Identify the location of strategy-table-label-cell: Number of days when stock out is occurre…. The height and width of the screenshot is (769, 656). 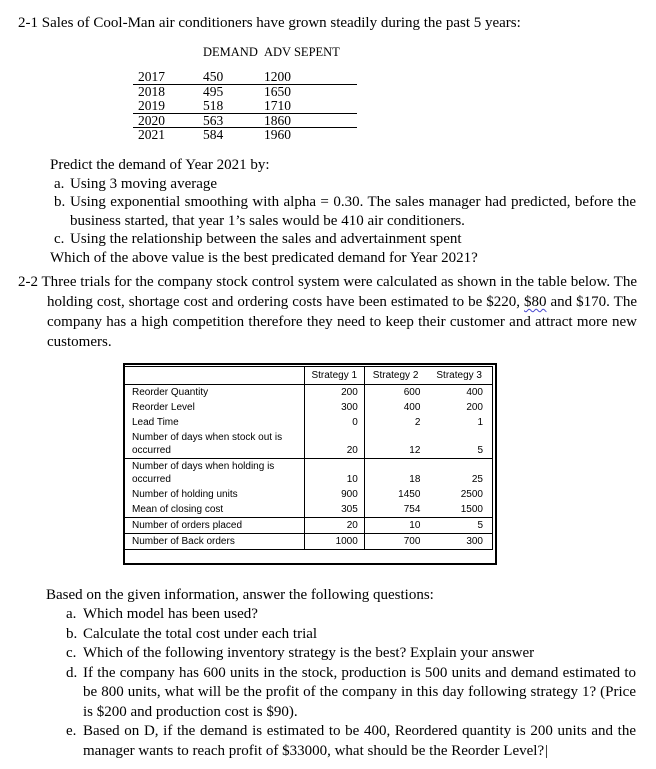
(215, 444).